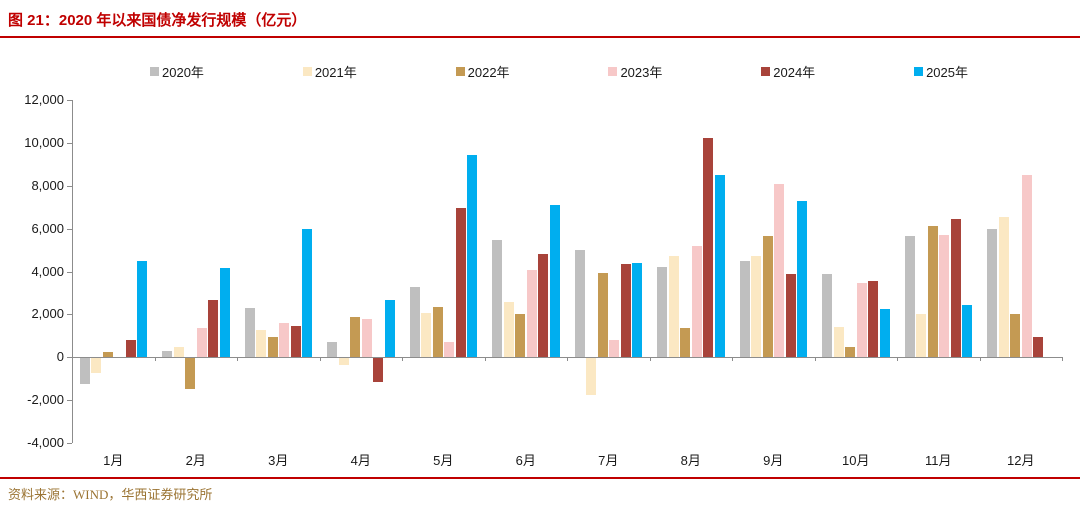 Image resolution: width=1080 pixels, height=509 pixels. Describe the element at coordinates (873, 319) in the screenshot. I see `bar-2024年-10月` at that location.